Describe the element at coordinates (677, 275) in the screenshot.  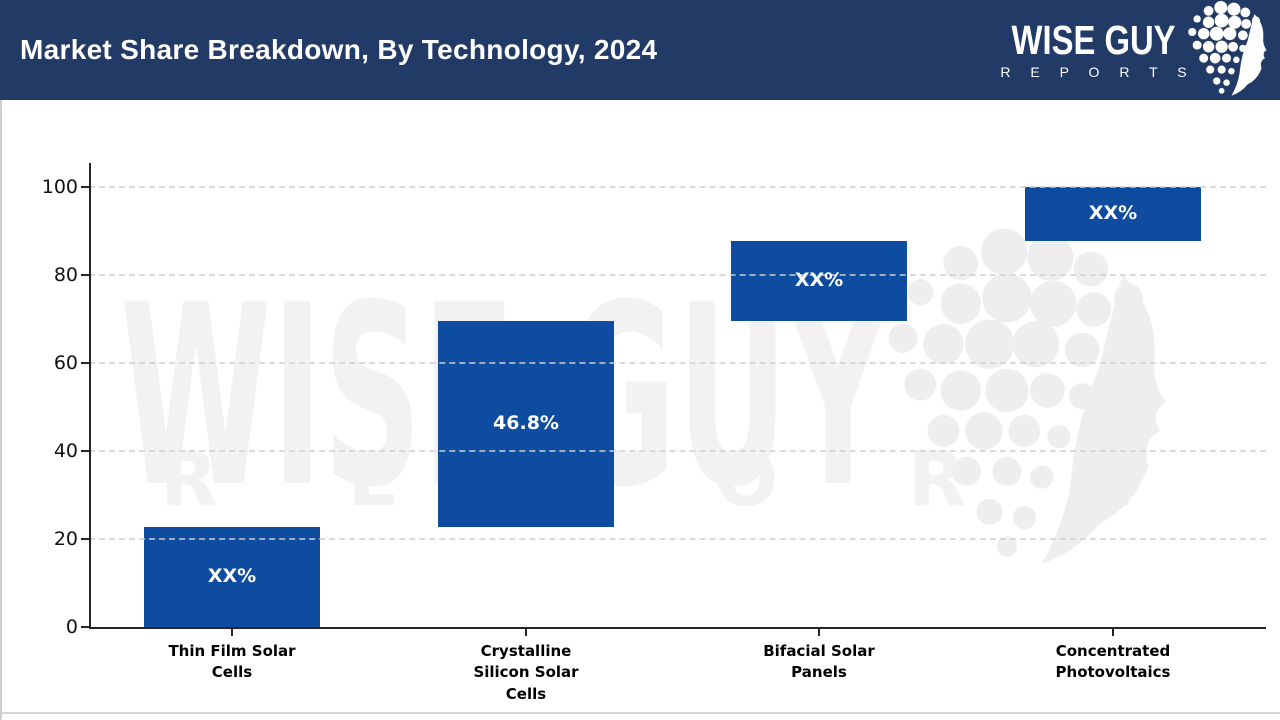
I see `gridline-y80` at that location.